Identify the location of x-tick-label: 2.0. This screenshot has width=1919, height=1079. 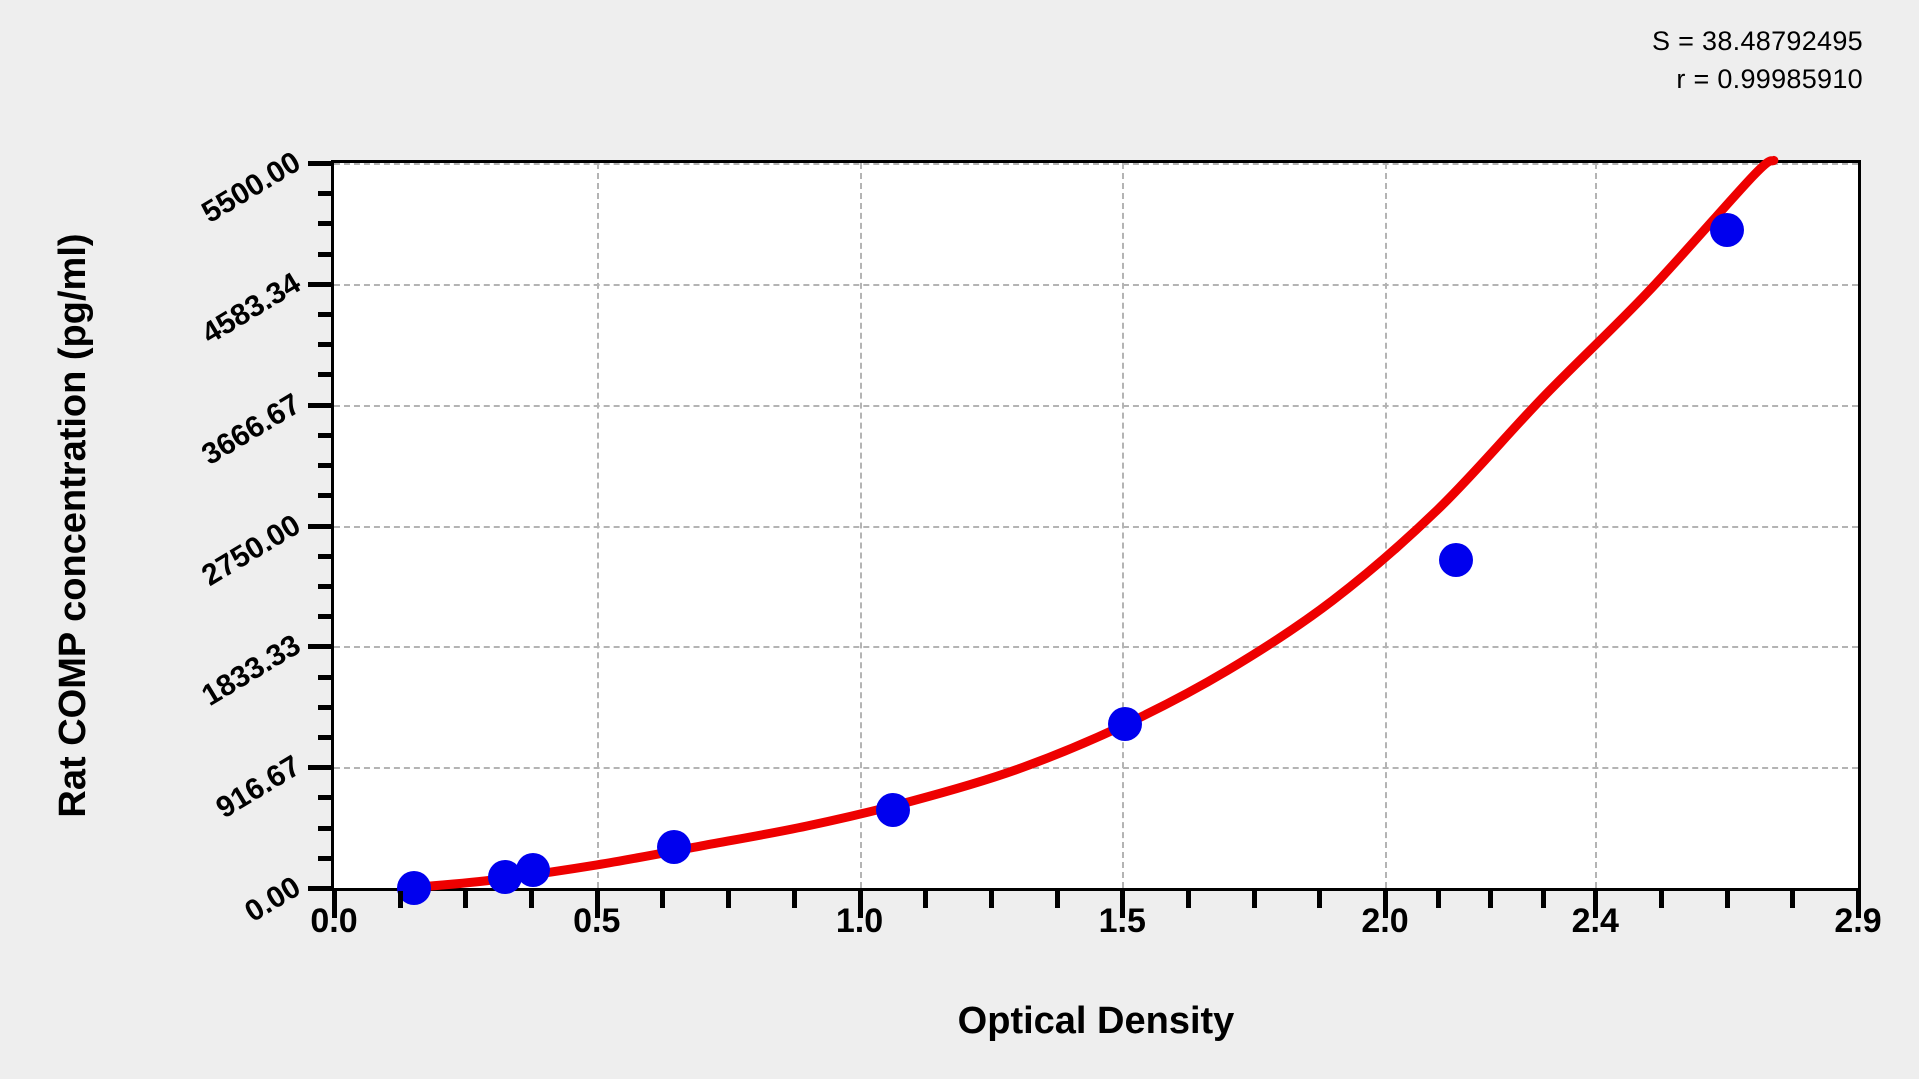
(1385, 921).